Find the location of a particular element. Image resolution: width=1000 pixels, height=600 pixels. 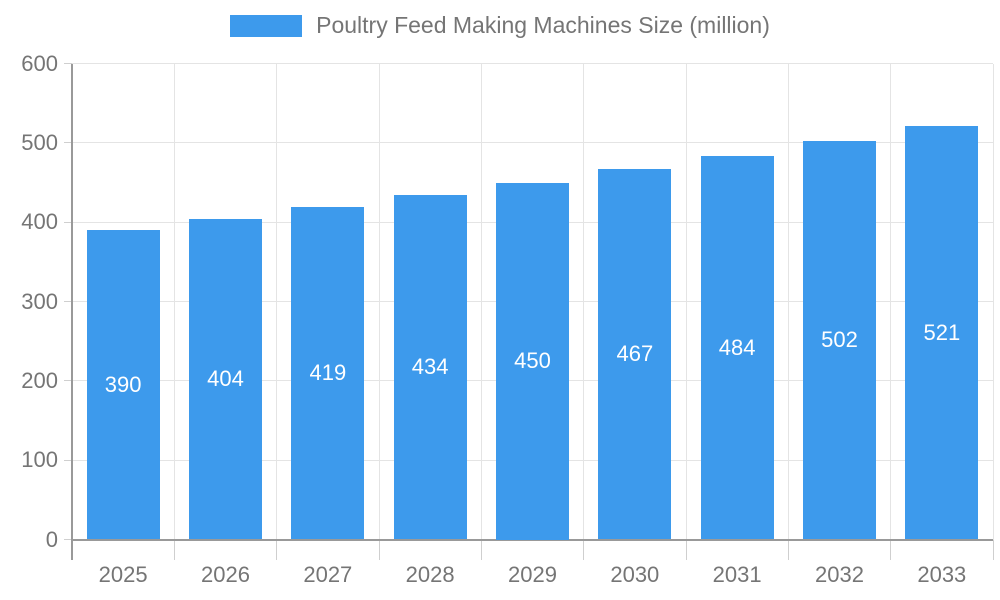

y-axis-line is located at coordinates (72, 311).